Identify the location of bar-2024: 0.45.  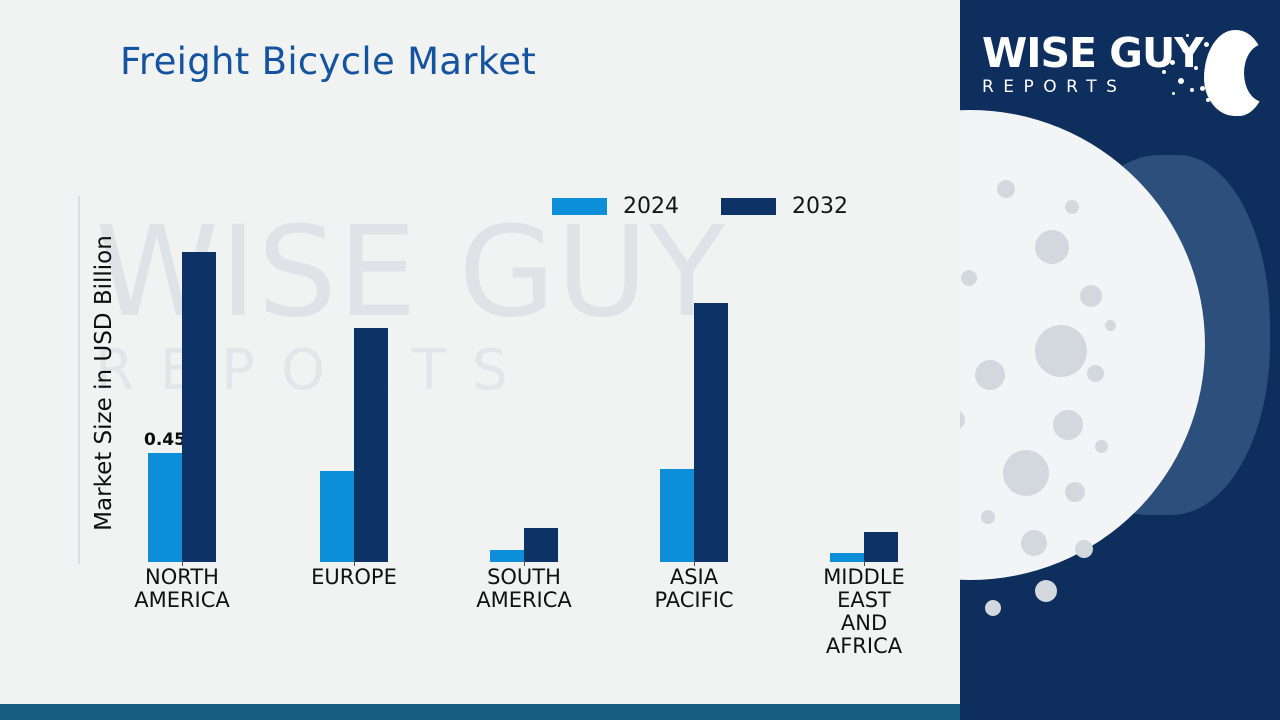
(165, 496).